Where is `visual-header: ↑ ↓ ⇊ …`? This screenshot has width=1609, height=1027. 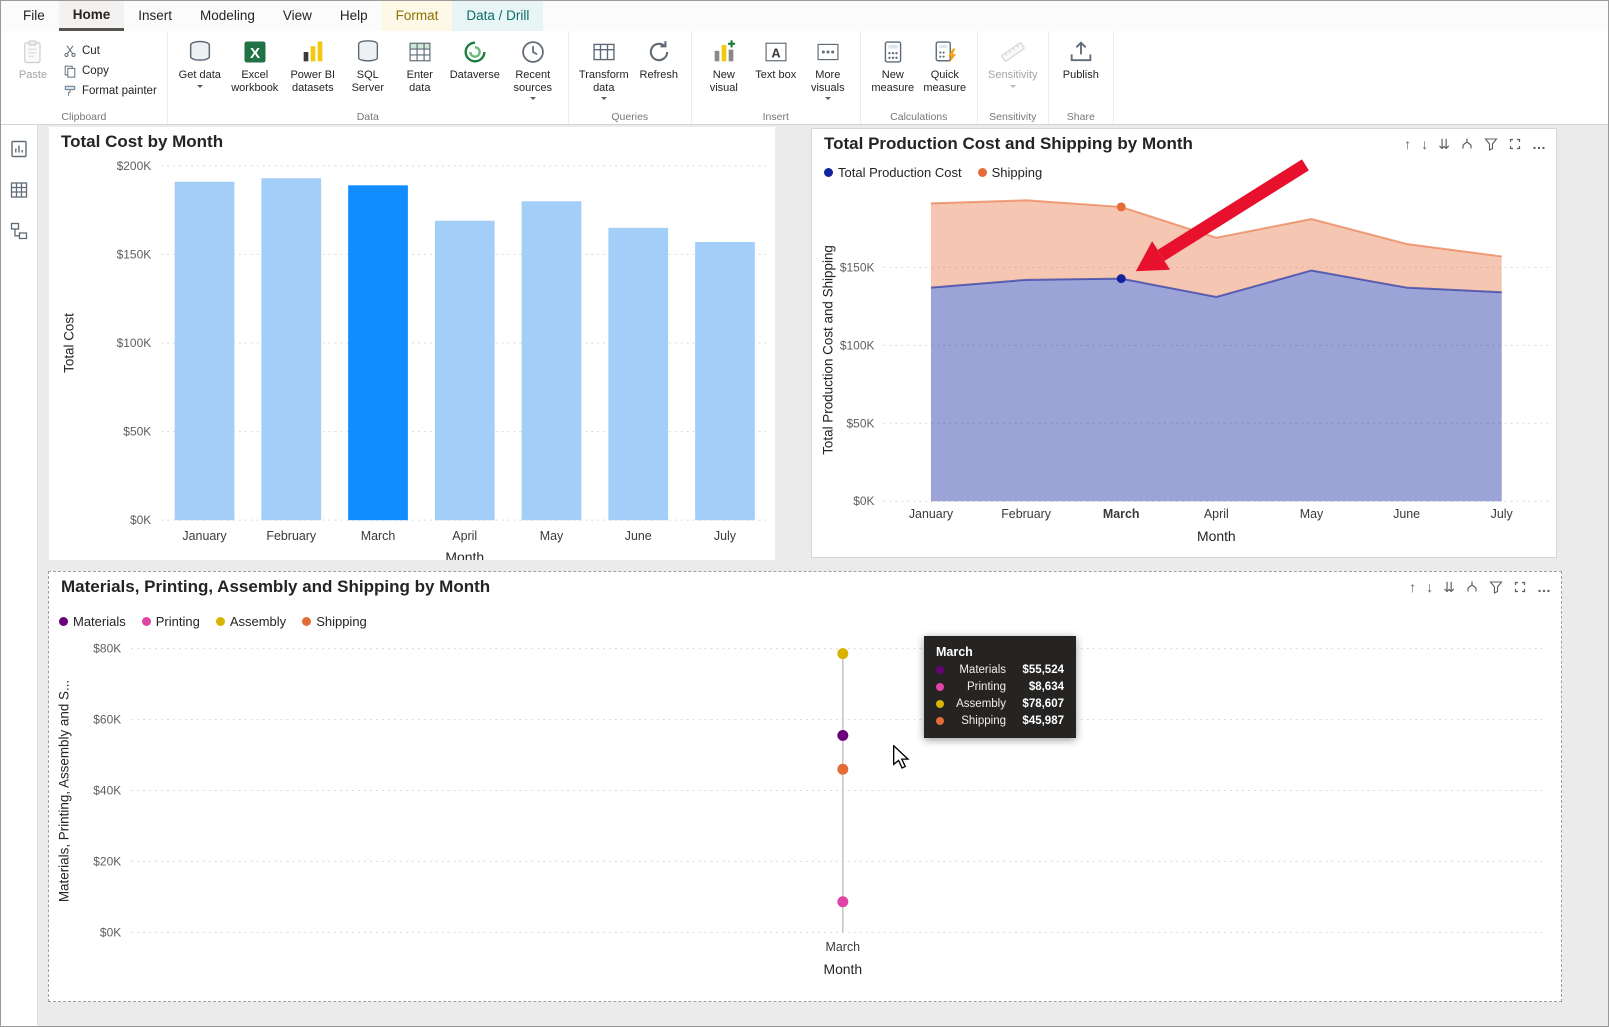 visual-header: ↑ ↓ ⇊ … is located at coordinates (1475, 143).